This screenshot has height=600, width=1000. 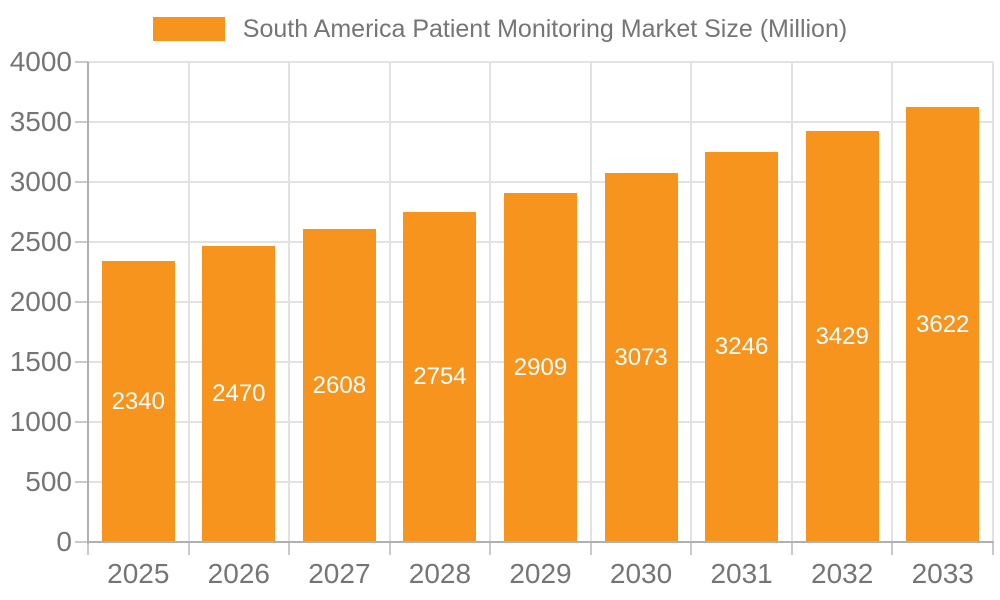 I want to click on bar-2032: 3429, so click(x=842, y=336).